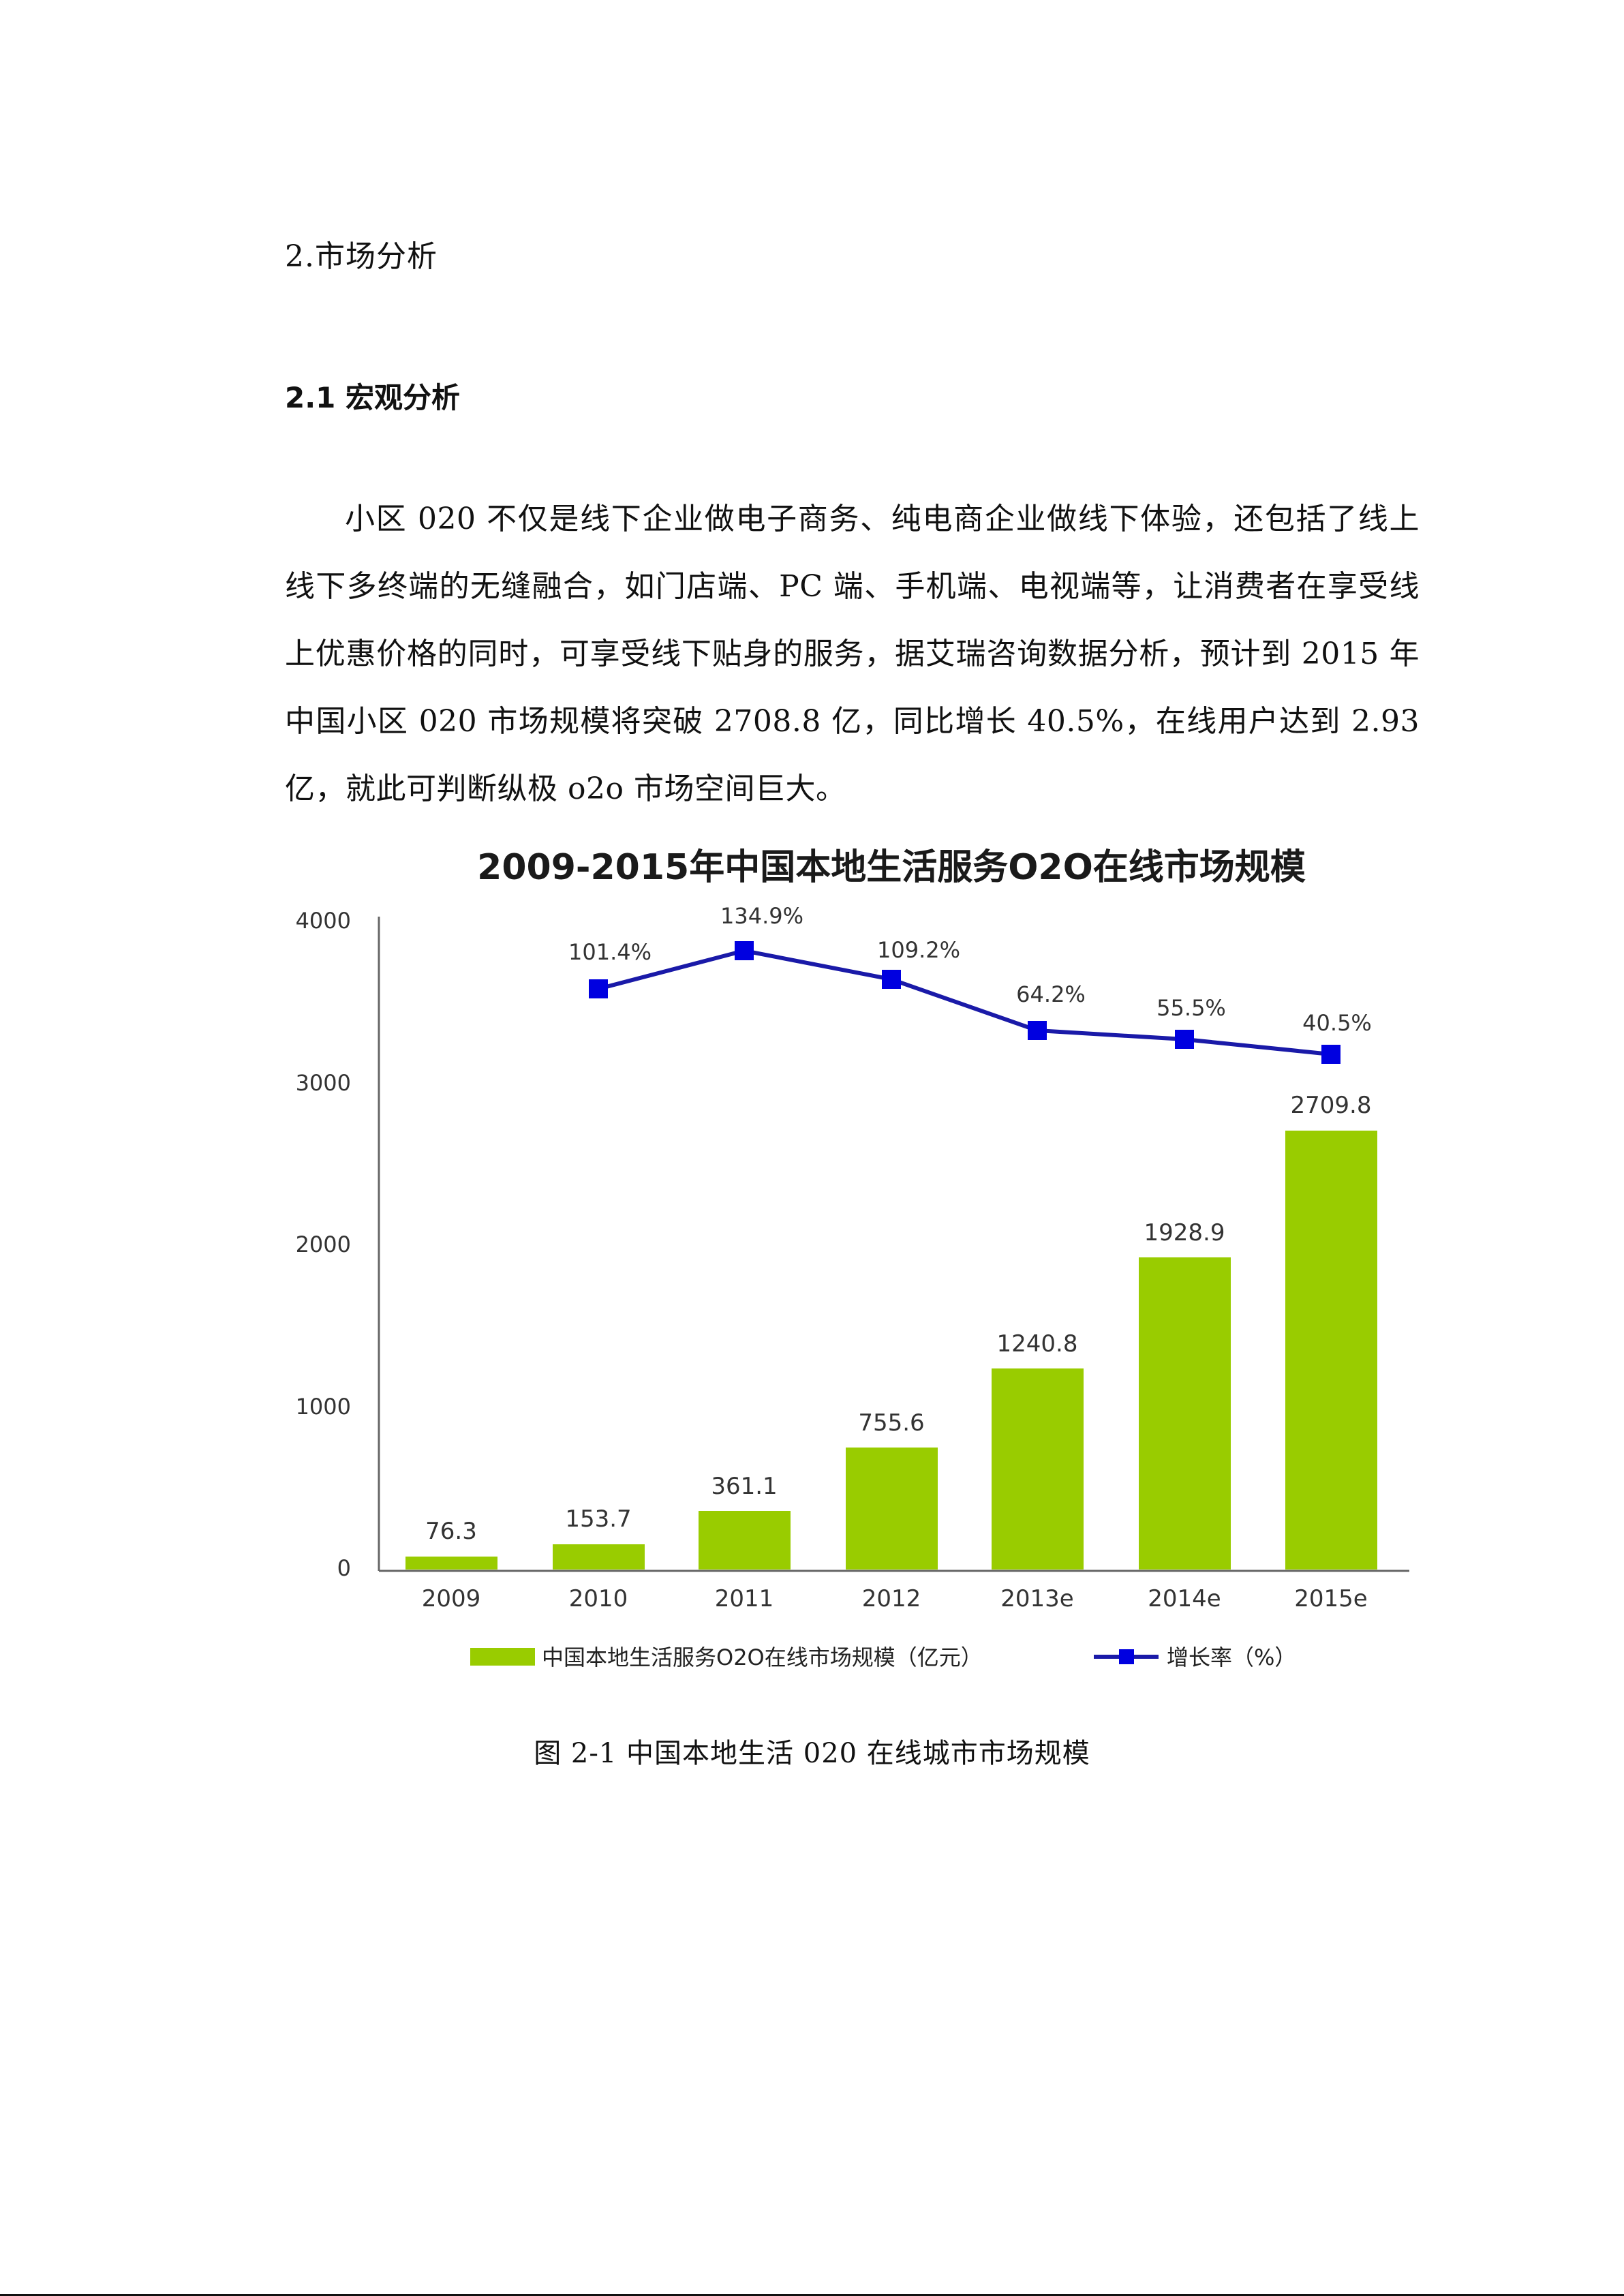 The image size is (1624, 2296). What do you see at coordinates (1231, 1657) in the screenshot?
I see `legend-line-label: 增长率（%）` at bounding box center [1231, 1657].